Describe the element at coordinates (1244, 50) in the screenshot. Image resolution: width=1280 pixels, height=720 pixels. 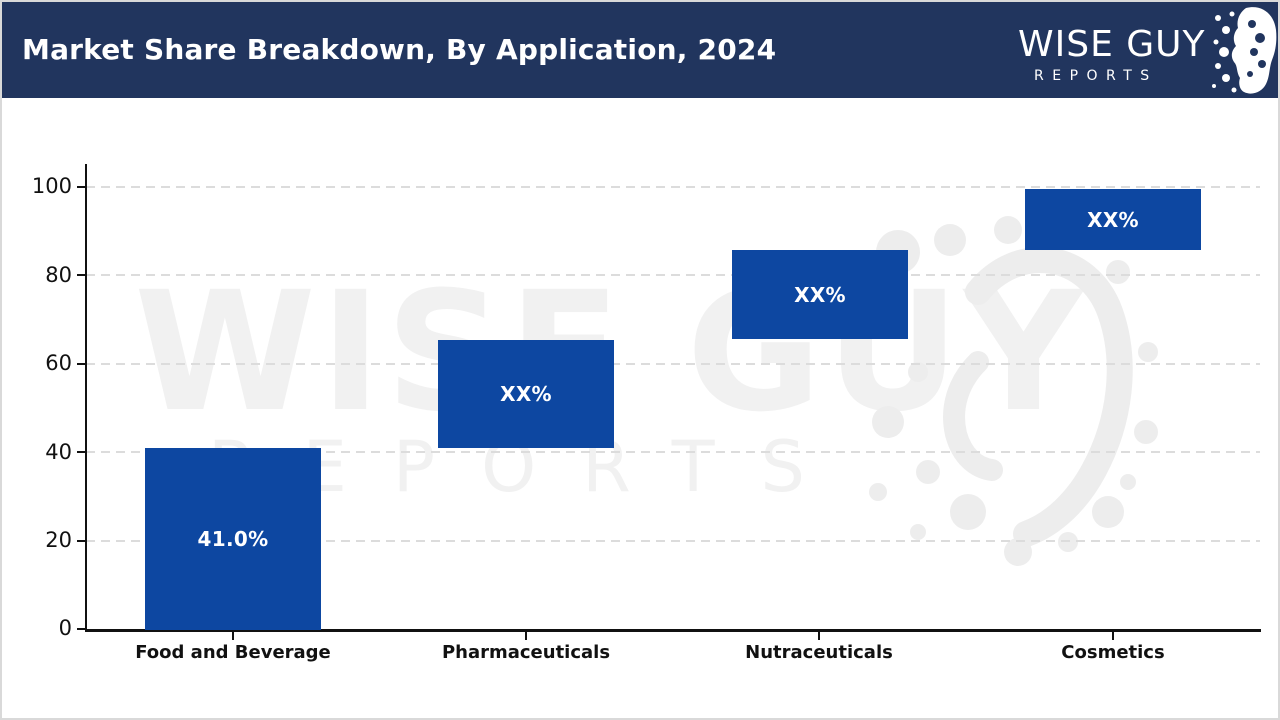
I see `logo-head-icon` at that location.